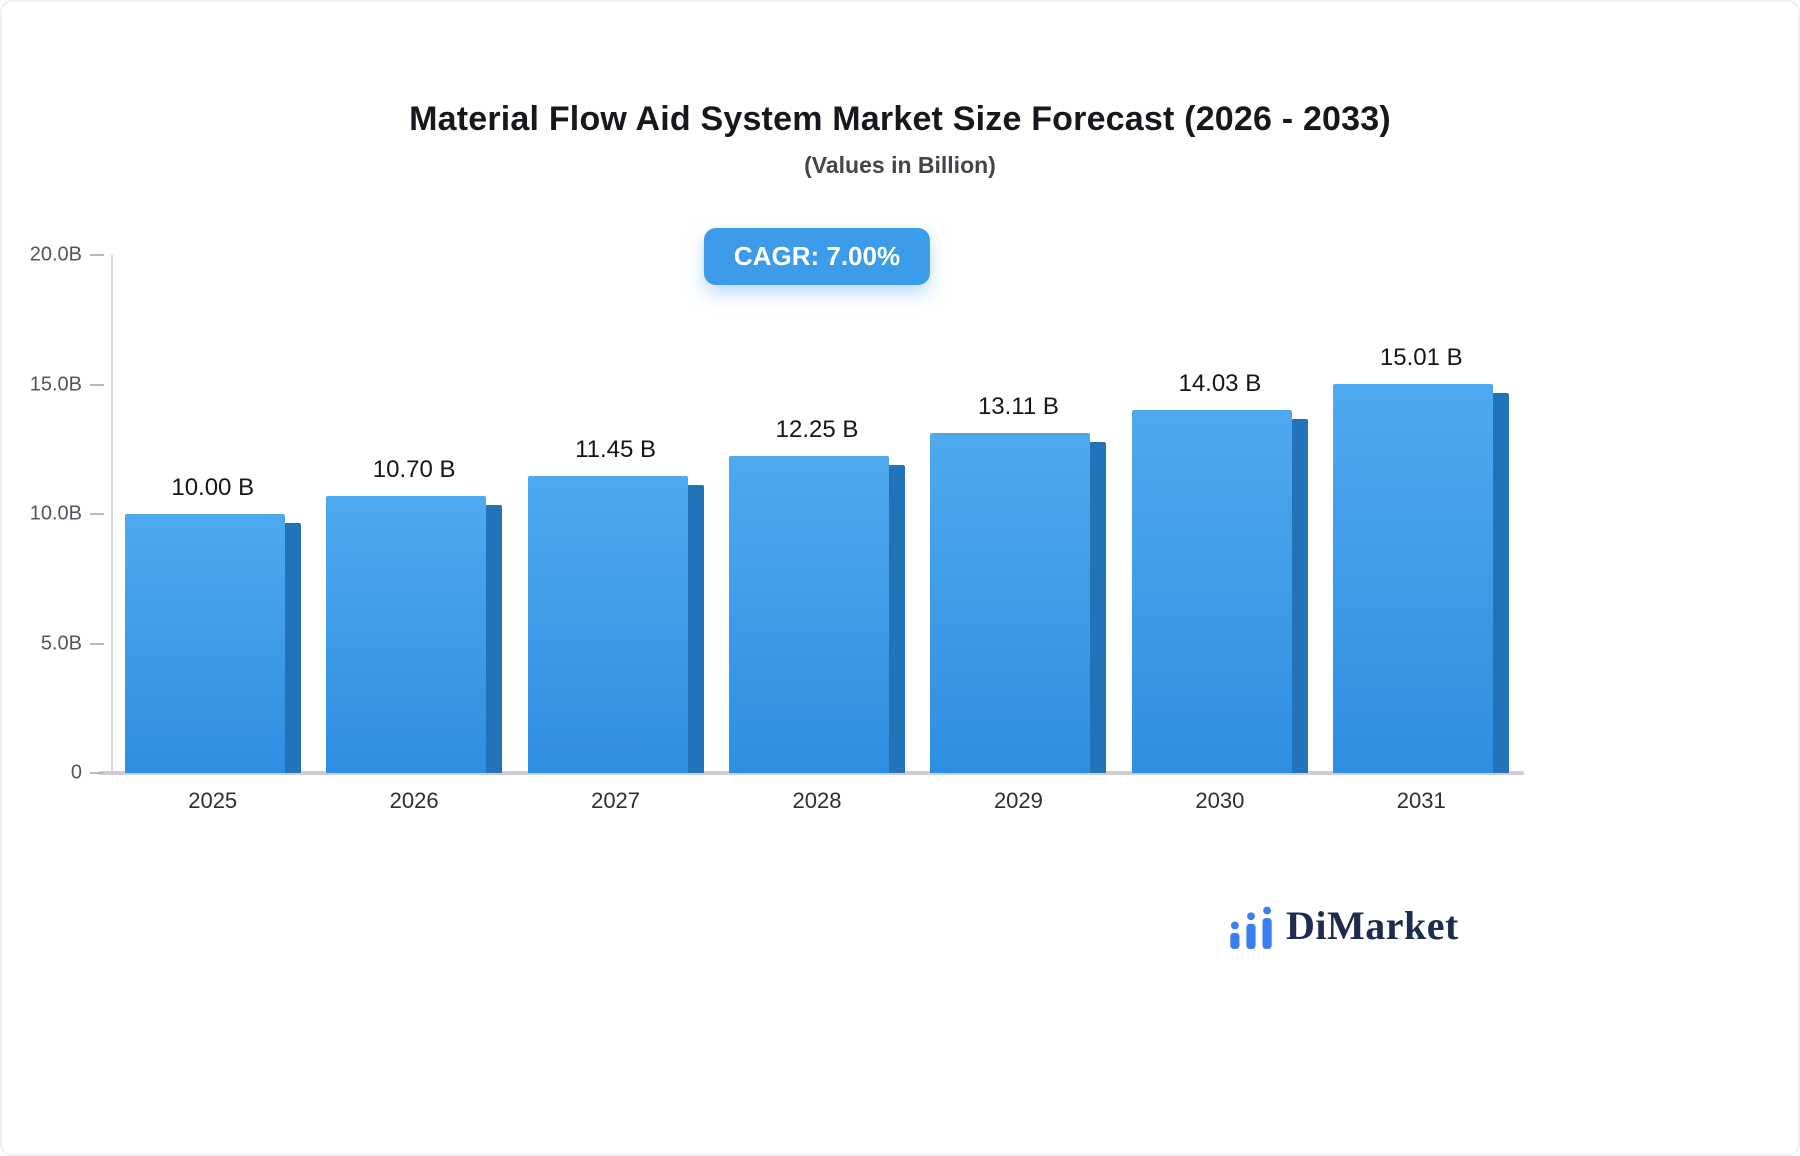  Describe the element at coordinates (616, 450) in the screenshot. I see `bar-value-label: 11.45 B` at that location.